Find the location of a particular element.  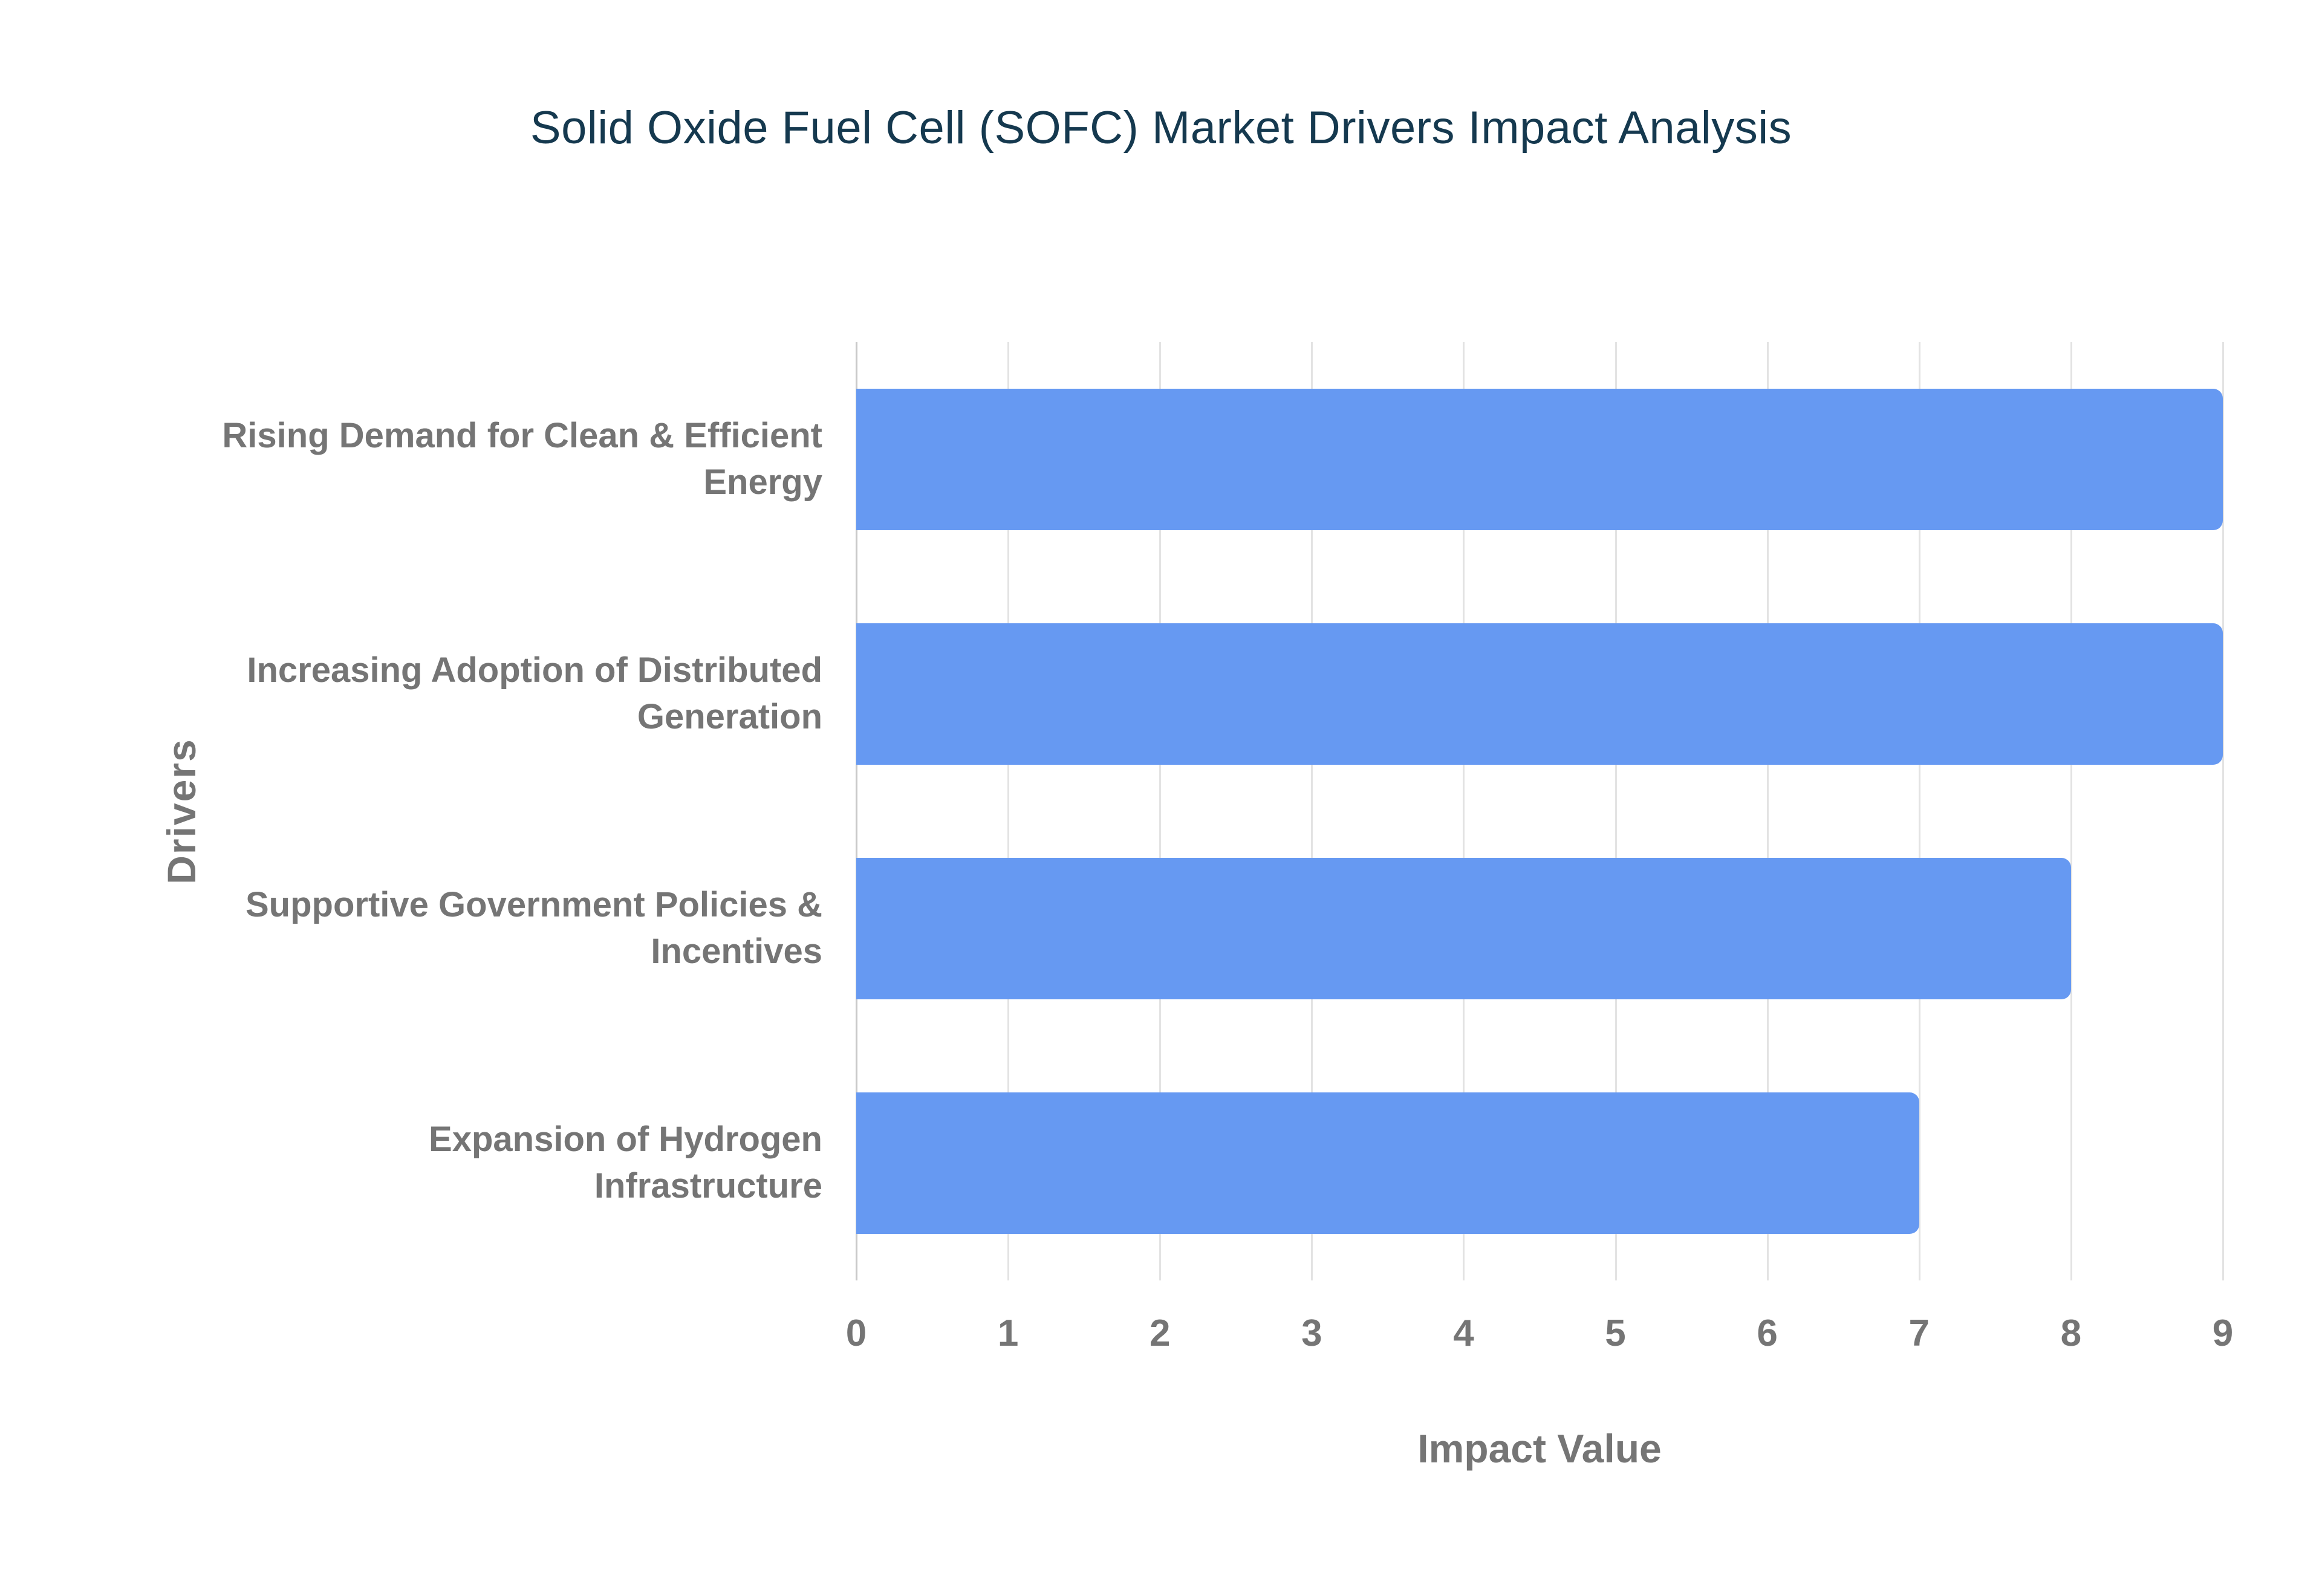

x-tick-label: 3 is located at coordinates (1311, 1333).